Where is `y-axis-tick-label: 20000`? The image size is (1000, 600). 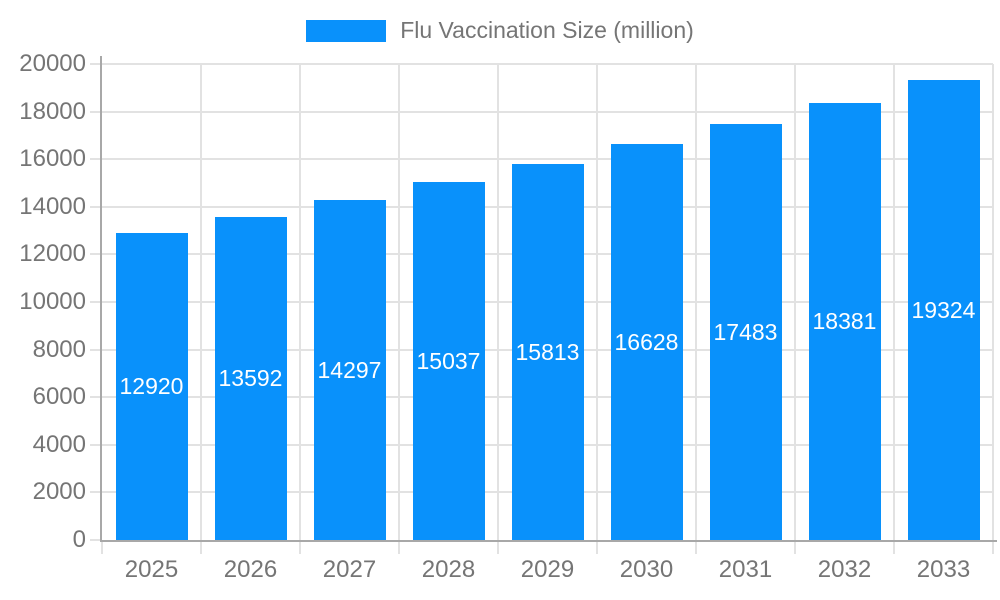 y-axis-tick-label: 20000 is located at coordinates (52, 63).